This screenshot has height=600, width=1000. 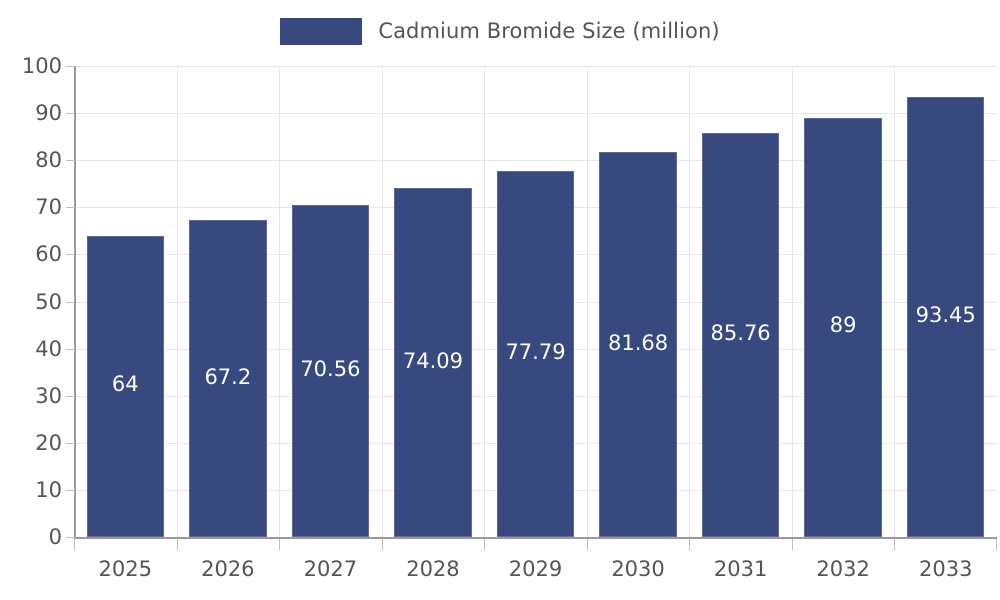 I want to click on x-axis-tick-label: 2032, so click(x=843, y=569).